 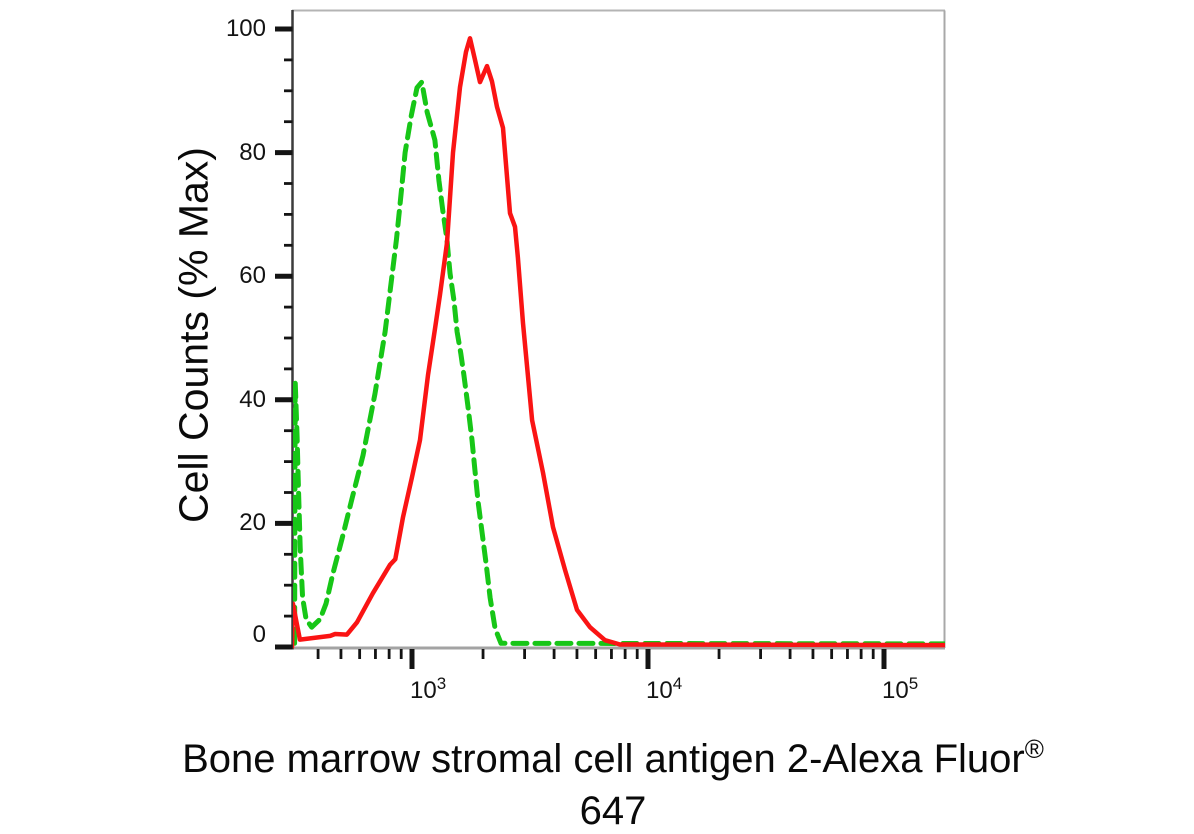 What do you see at coordinates (252, 276) in the screenshot?
I see `y-tick-label-60: 60` at bounding box center [252, 276].